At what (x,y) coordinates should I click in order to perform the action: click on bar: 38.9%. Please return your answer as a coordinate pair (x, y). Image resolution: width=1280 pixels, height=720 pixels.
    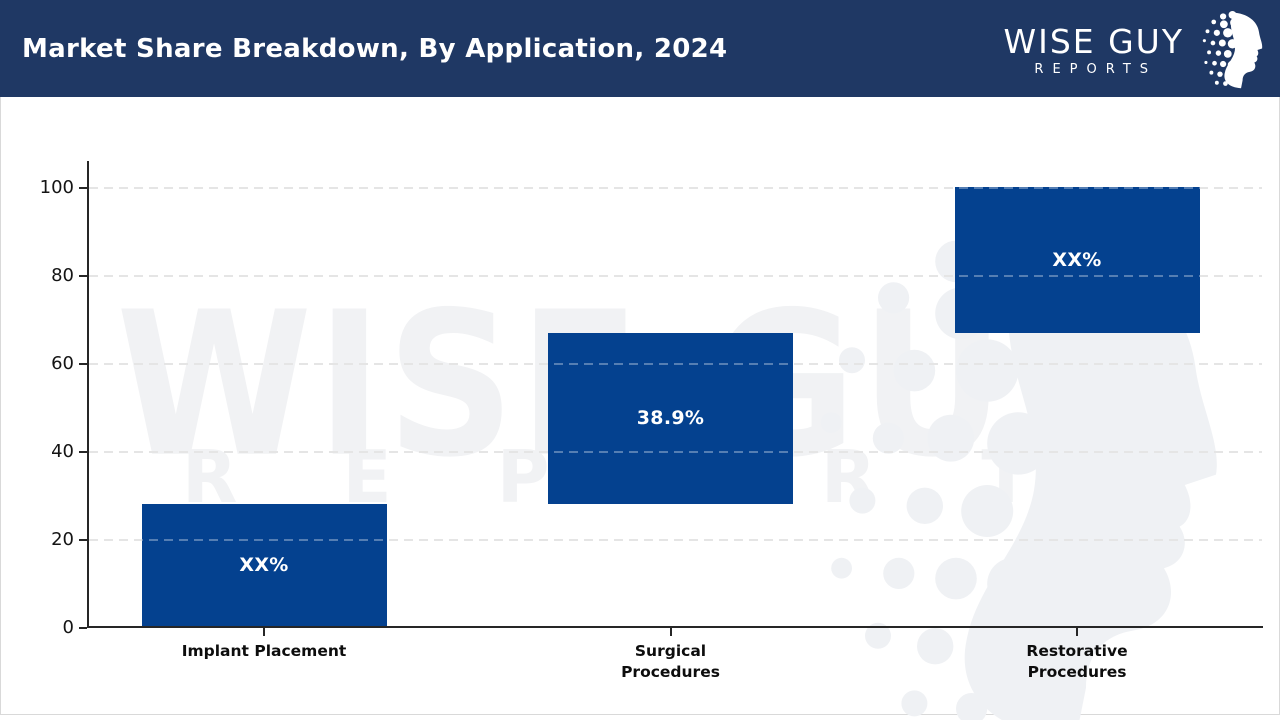
    Looking at the image, I should click on (670, 418).